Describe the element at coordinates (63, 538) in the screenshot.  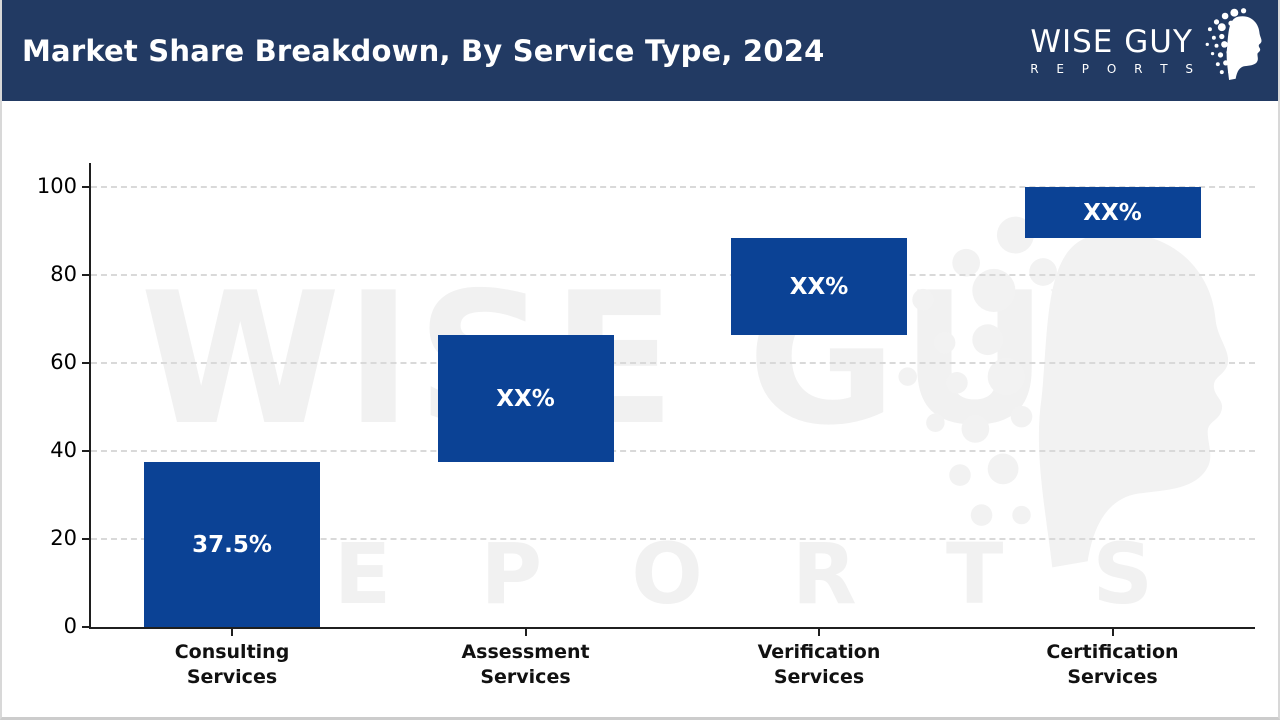
I see `y-tick-label-20: 20` at that location.